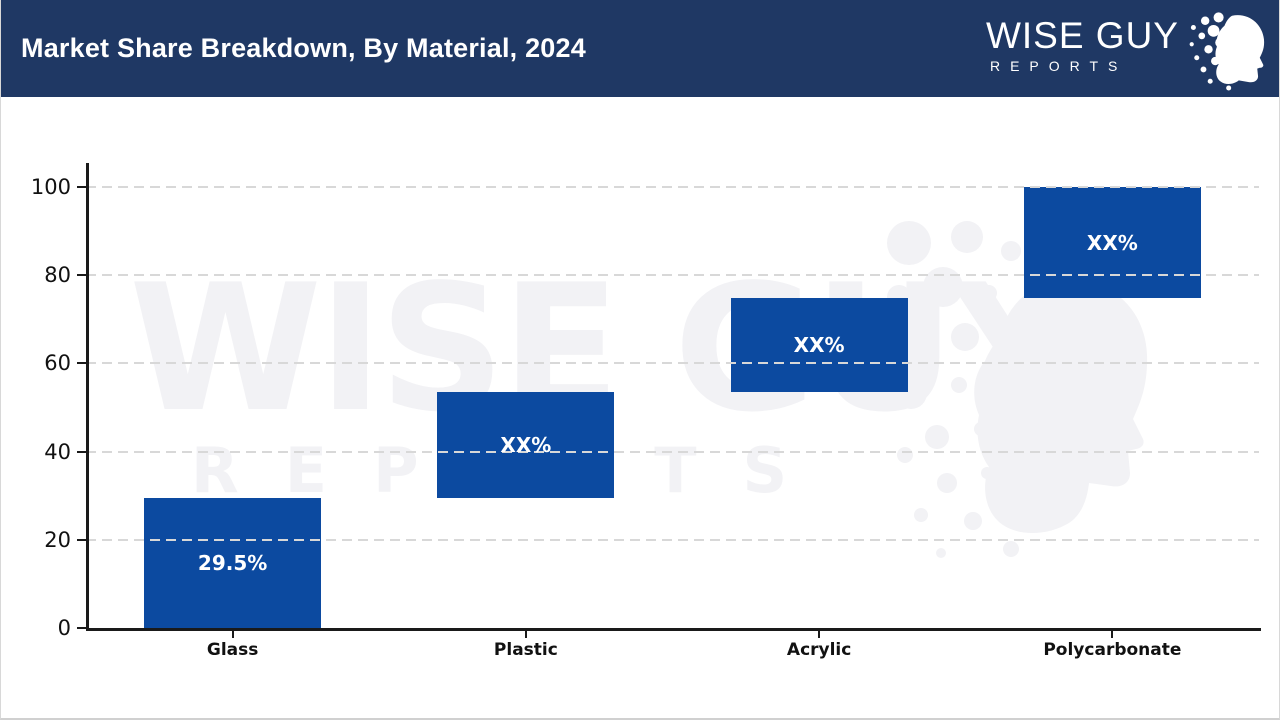 The width and height of the screenshot is (1280, 720). Describe the element at coordinates (1227, 51) in the screenshot. I see `brand-logo-head-icon` at that location.